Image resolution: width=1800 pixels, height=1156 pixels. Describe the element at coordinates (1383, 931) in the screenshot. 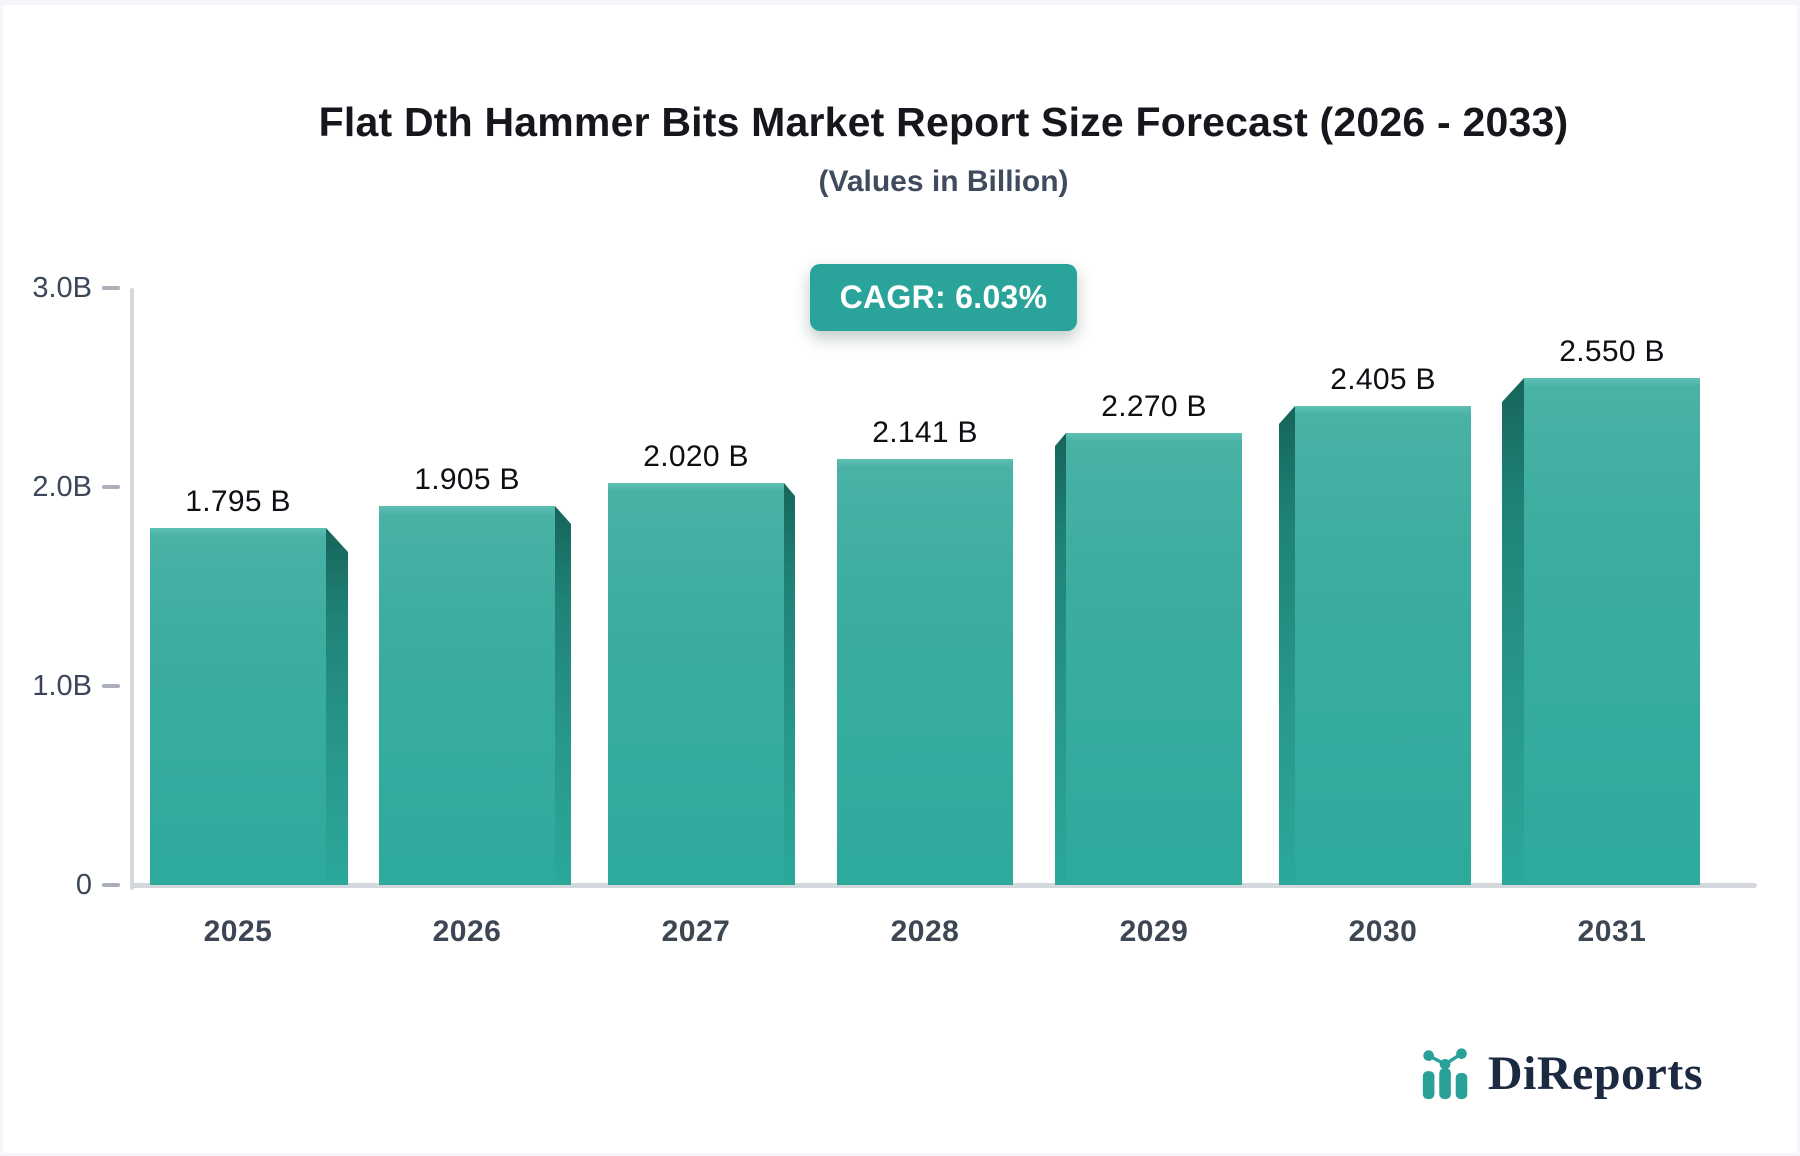

I see `x-axis-label: 2030` at that location.